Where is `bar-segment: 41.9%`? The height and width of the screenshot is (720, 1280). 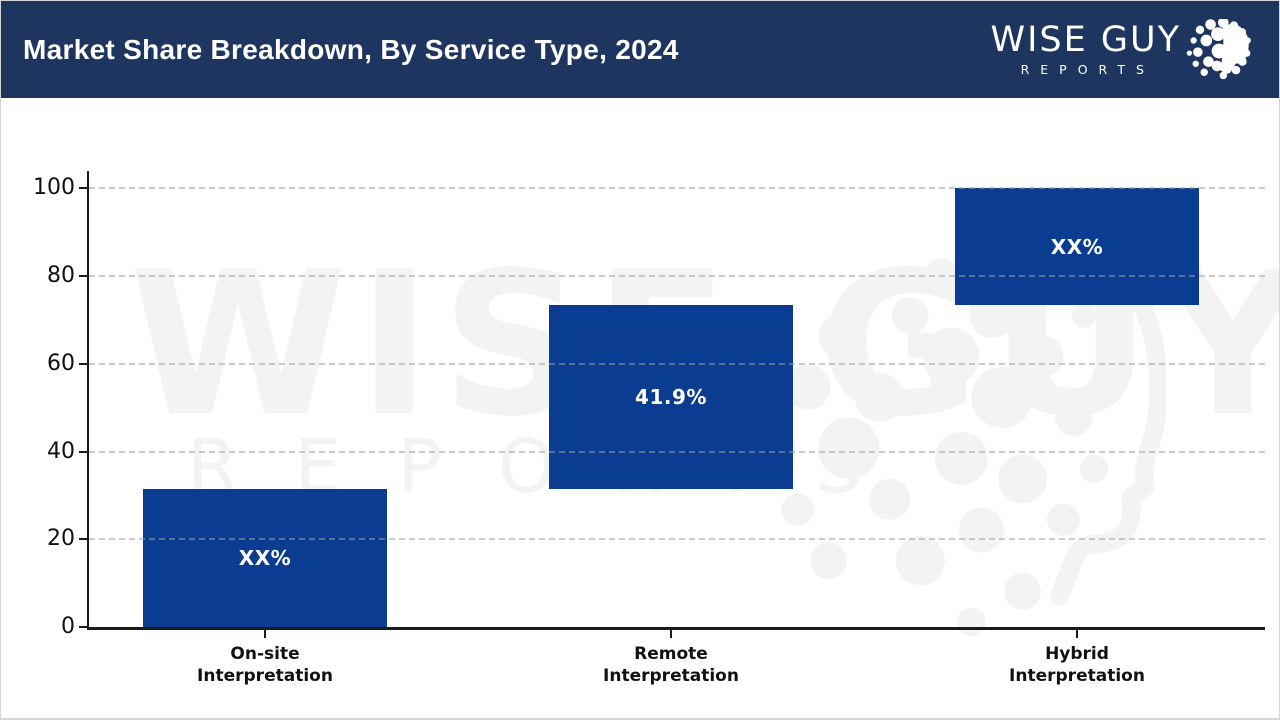 bar-segment: 41.9% is located at coordinates (671, 397).